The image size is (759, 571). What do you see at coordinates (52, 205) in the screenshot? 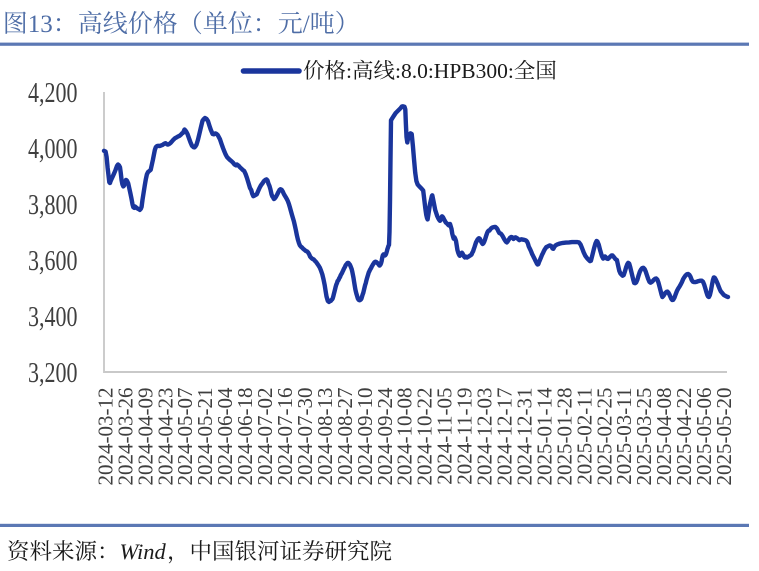
I see `svg-text: 3,800` at bounding box center [52, 205].